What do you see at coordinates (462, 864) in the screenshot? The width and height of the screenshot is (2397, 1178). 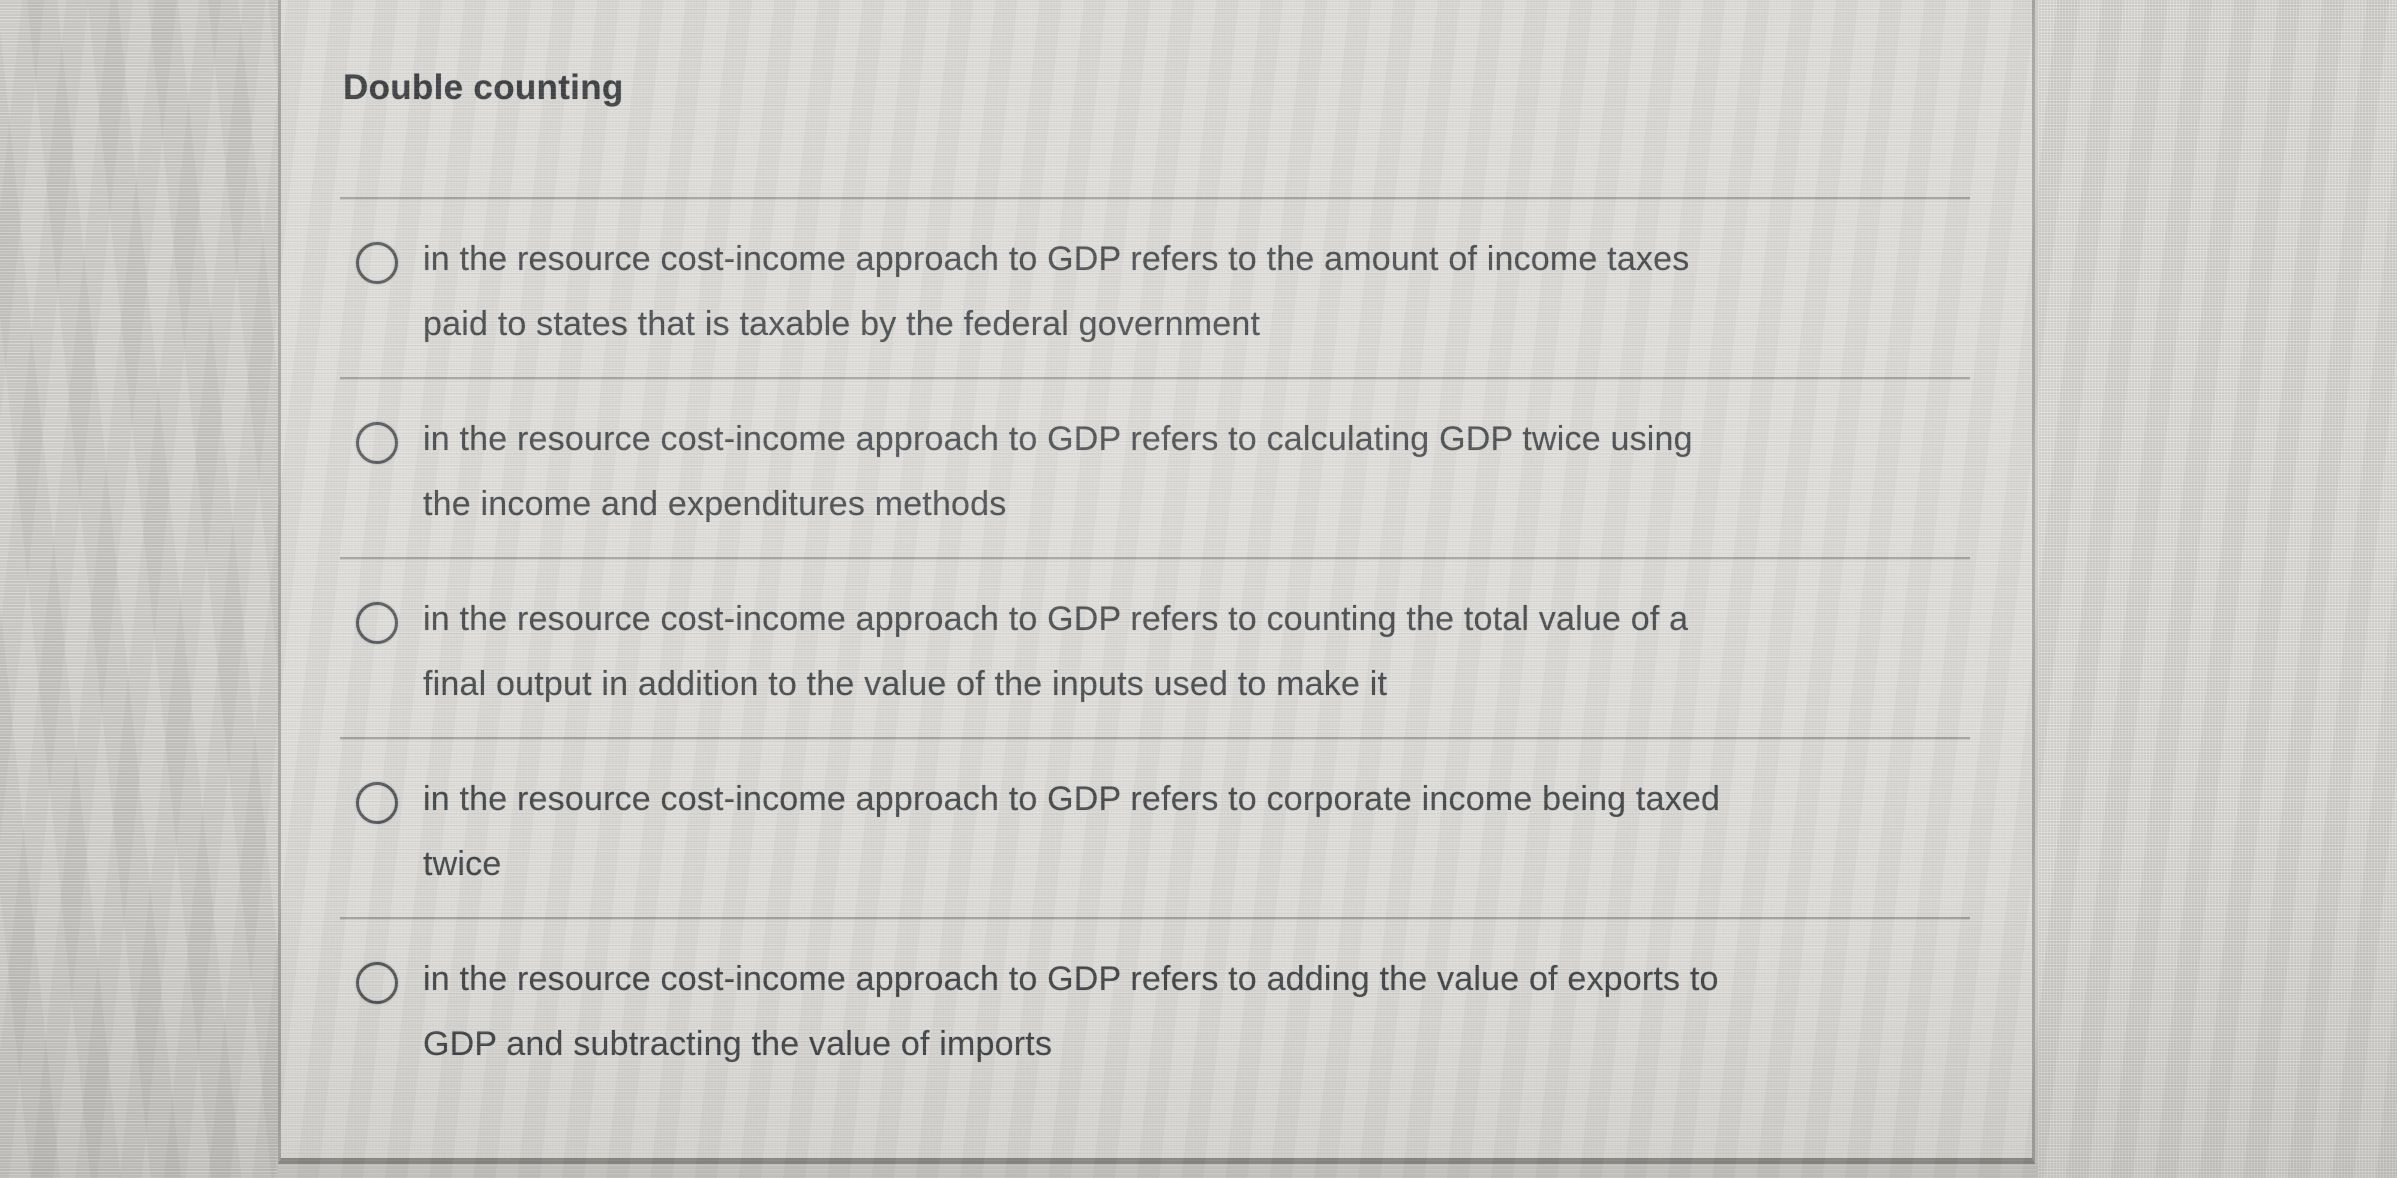 I see `option-text-line: twice` at bounding box center [462, 864].